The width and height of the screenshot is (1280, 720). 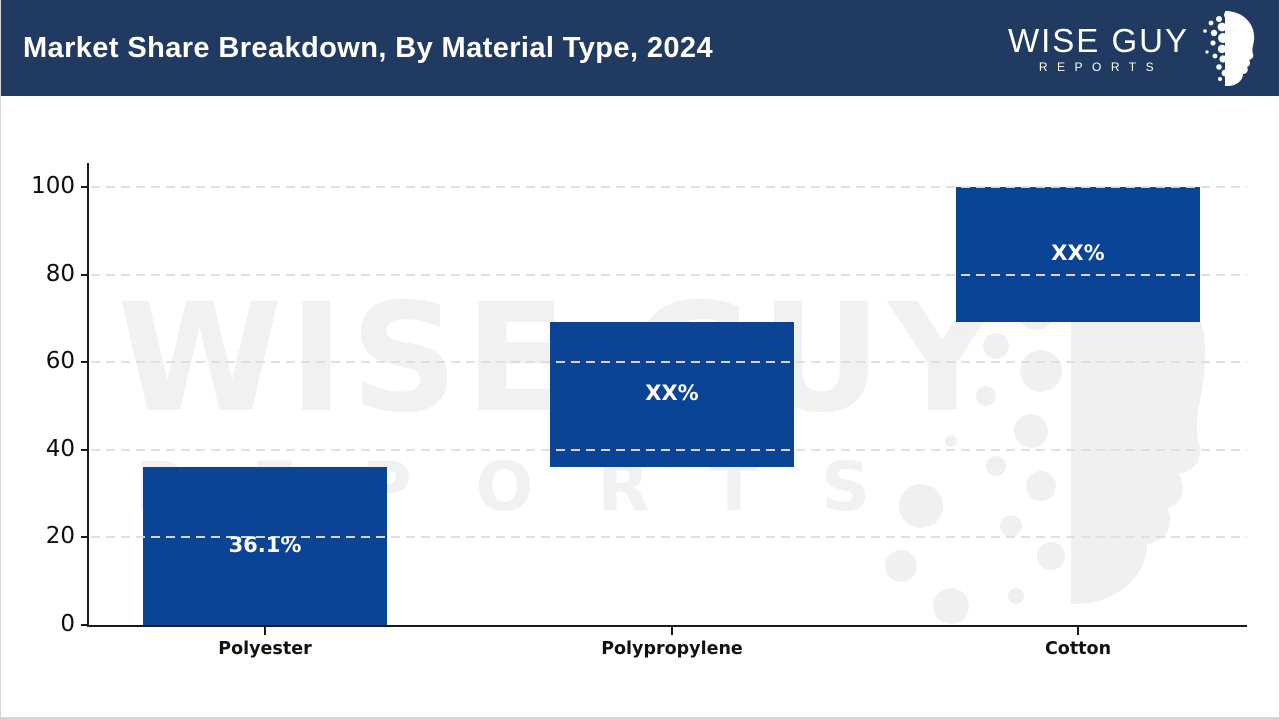 I want to click on bar-polypropylene, so click(x=672, y=394).